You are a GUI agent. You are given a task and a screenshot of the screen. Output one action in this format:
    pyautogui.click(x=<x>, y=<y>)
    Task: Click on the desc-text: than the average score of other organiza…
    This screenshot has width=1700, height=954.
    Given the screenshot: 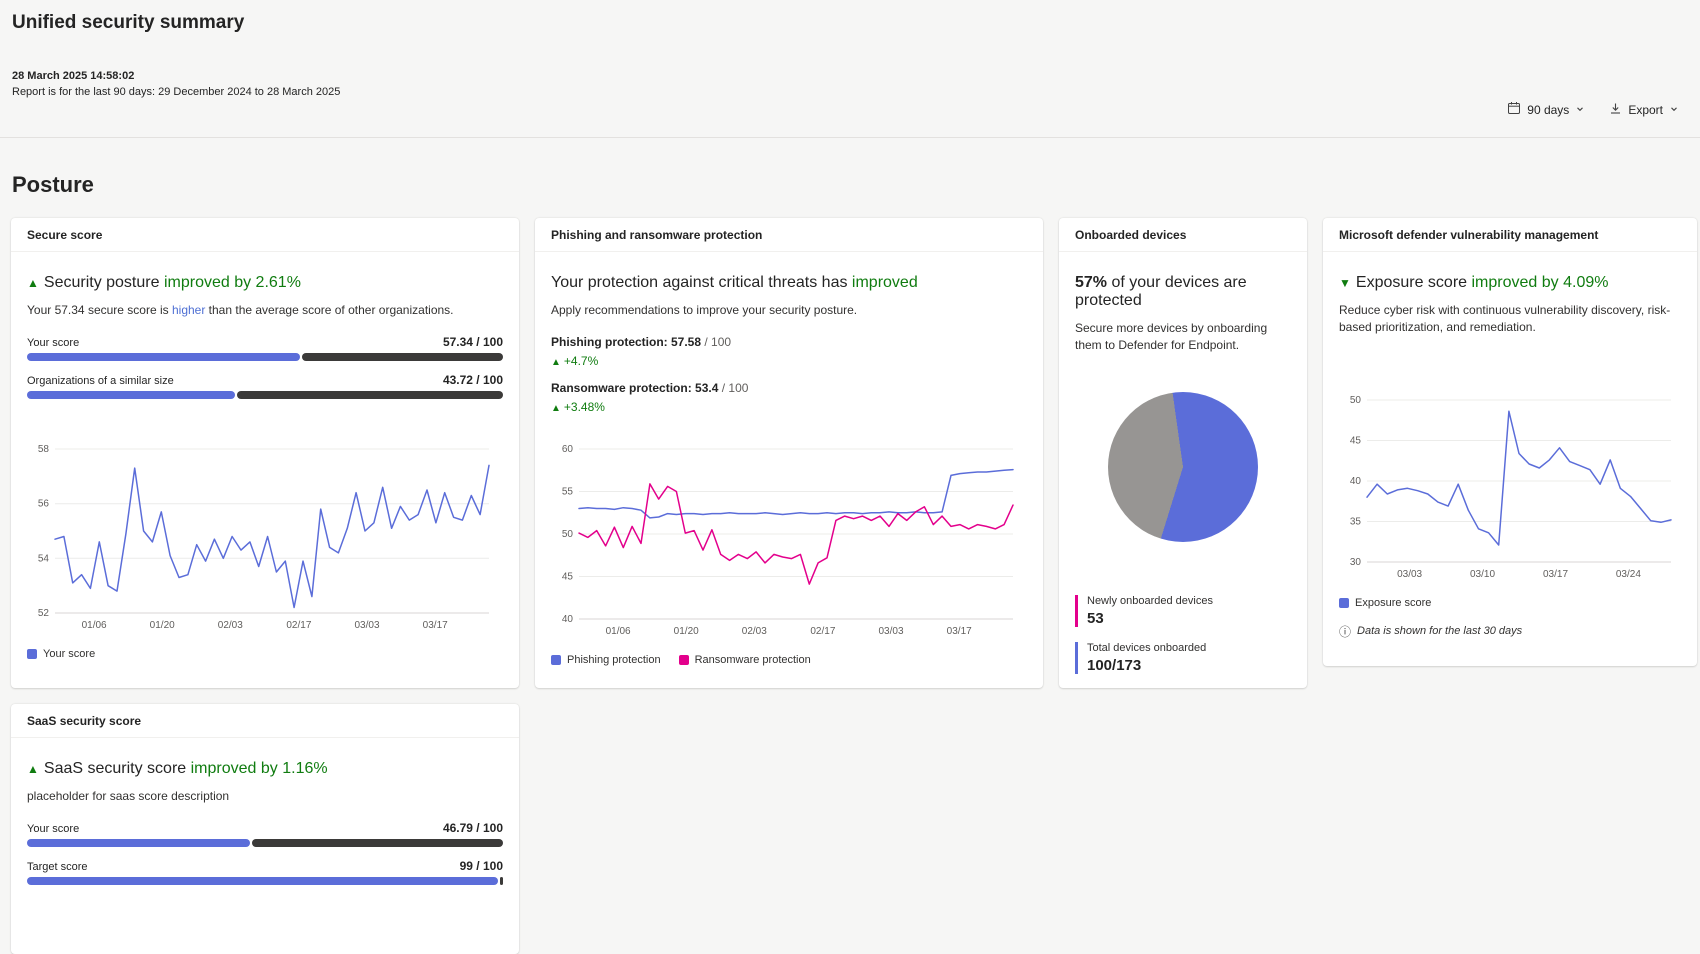 What is the action you would take?
    pyautogui.click(x=329, y=310)
    